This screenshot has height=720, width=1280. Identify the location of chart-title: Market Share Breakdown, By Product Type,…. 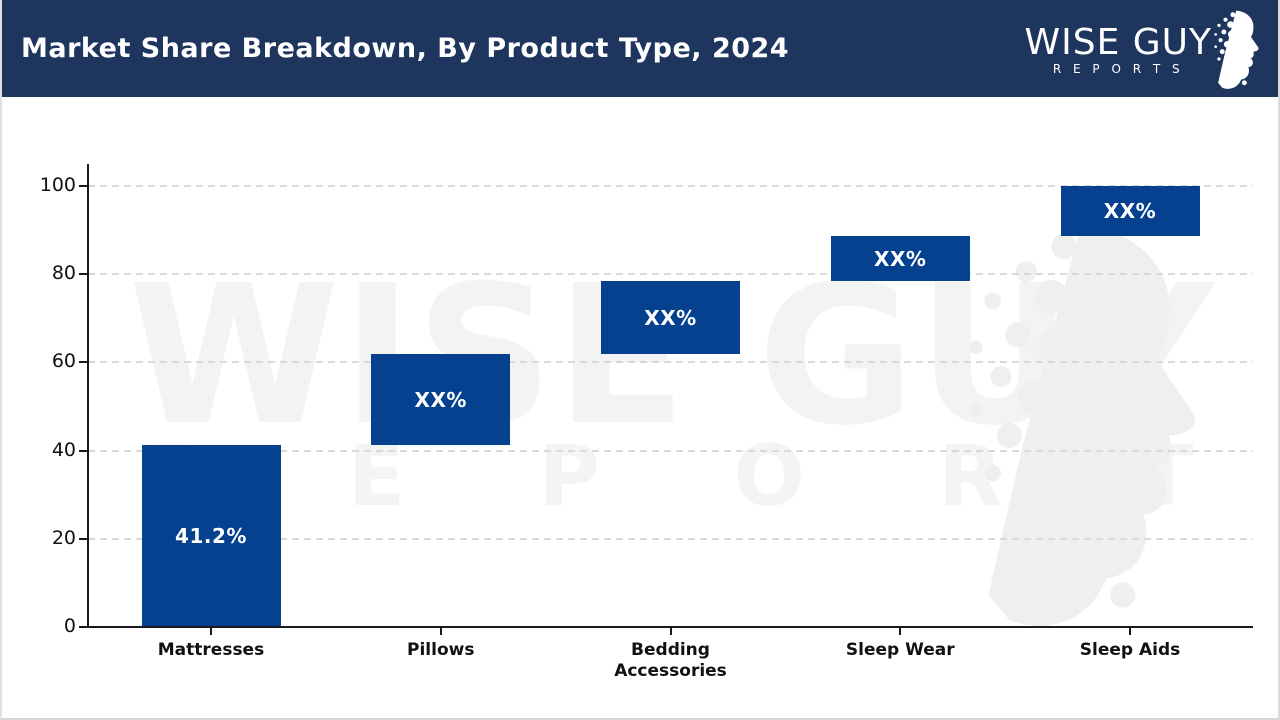
(405, 48).